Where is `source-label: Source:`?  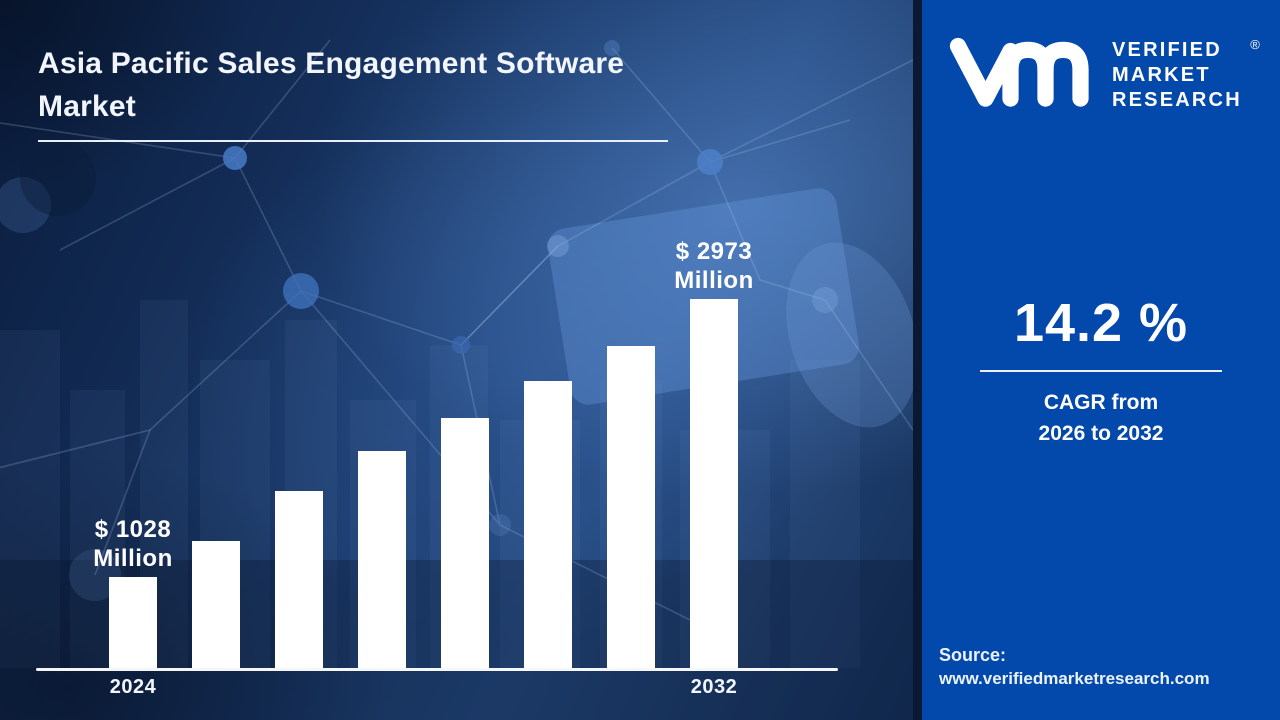
source-label: Source: is located at coordinates (973, 655).